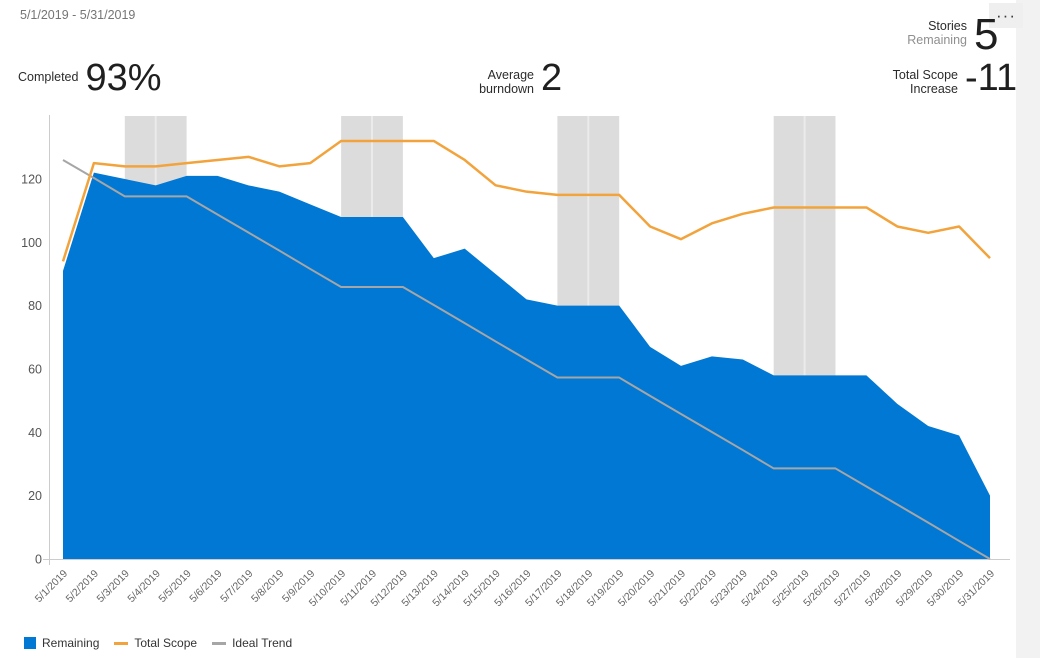 Image resolution: width=1040 pixels, height=658 pixels. I want to click on svg-text: 40, so click(35, 433).